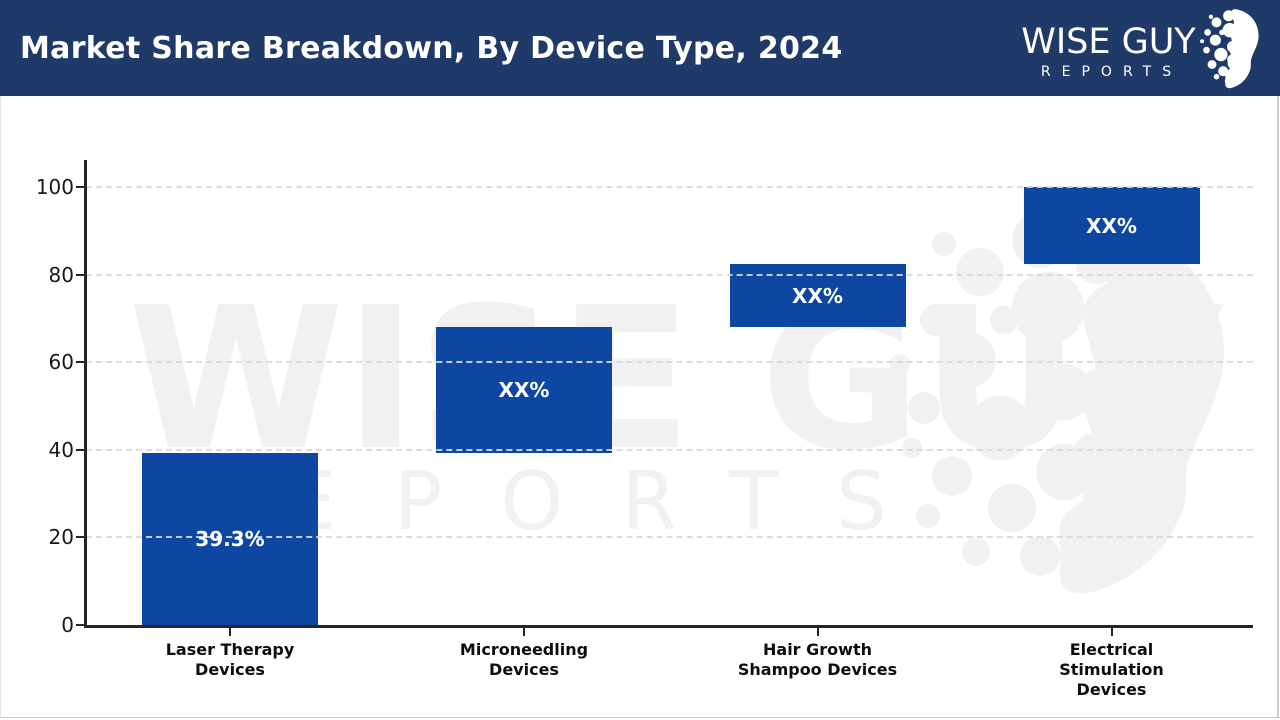 This screenshot has height=720, width=1280. I want to click on wise-guy-reports-logo: WISE GUY REPORTS, so click(1141, 49).